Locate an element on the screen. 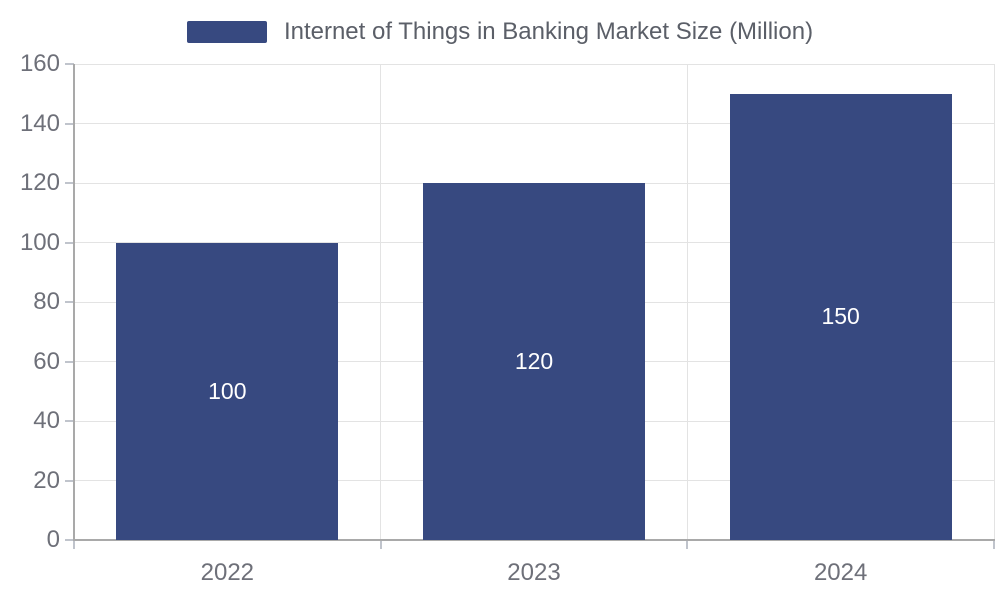  y-tick-label: 80 is located at coordinates (46, 301).